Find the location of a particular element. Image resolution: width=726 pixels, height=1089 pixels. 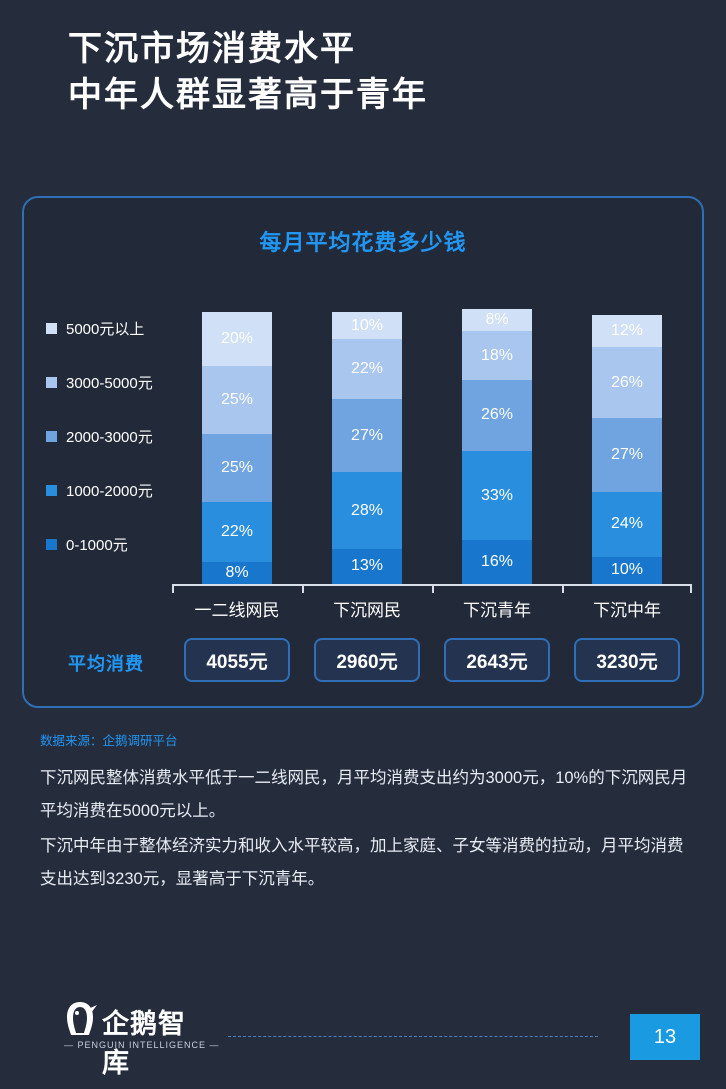

legend-item: 5000元以上 is located at coordinates (126, 328).